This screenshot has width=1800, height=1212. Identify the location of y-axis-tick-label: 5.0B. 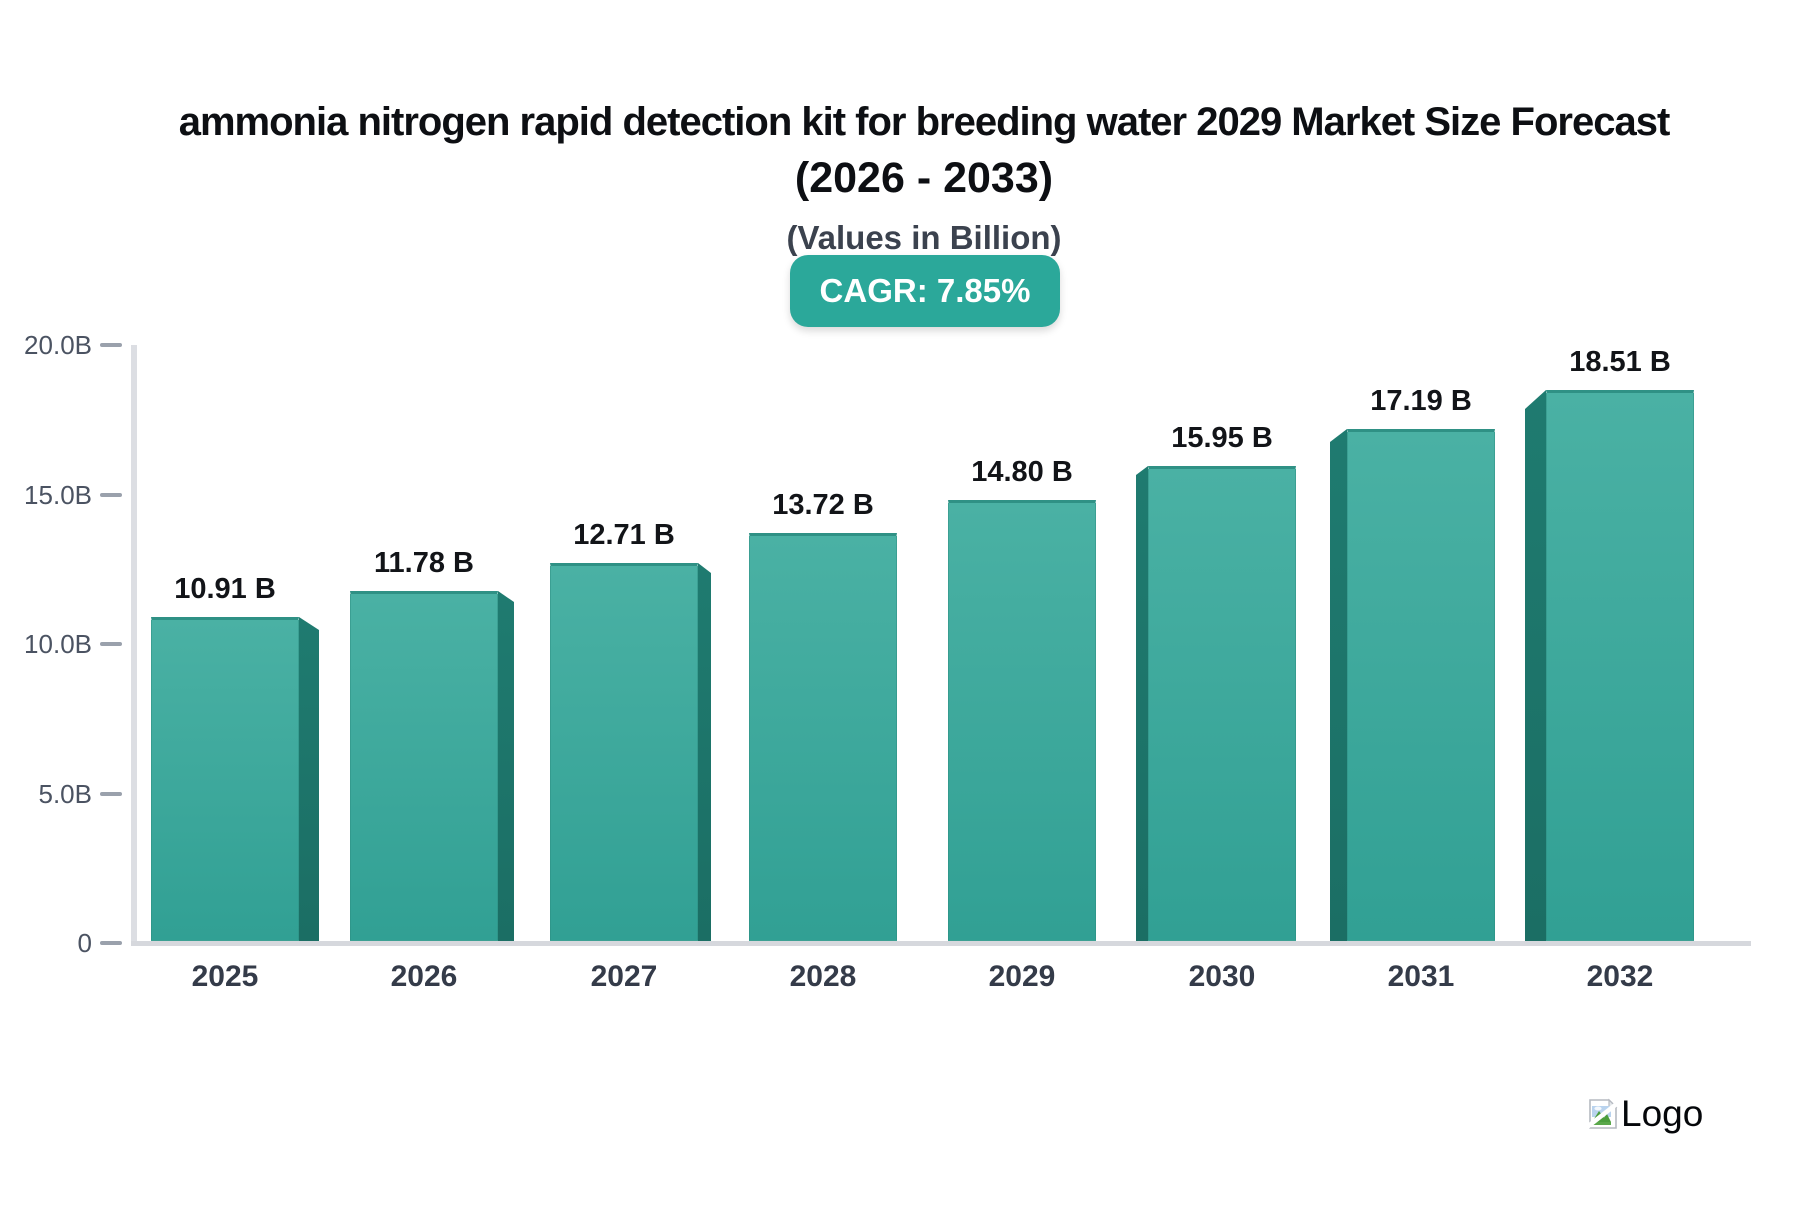
(65, 794).